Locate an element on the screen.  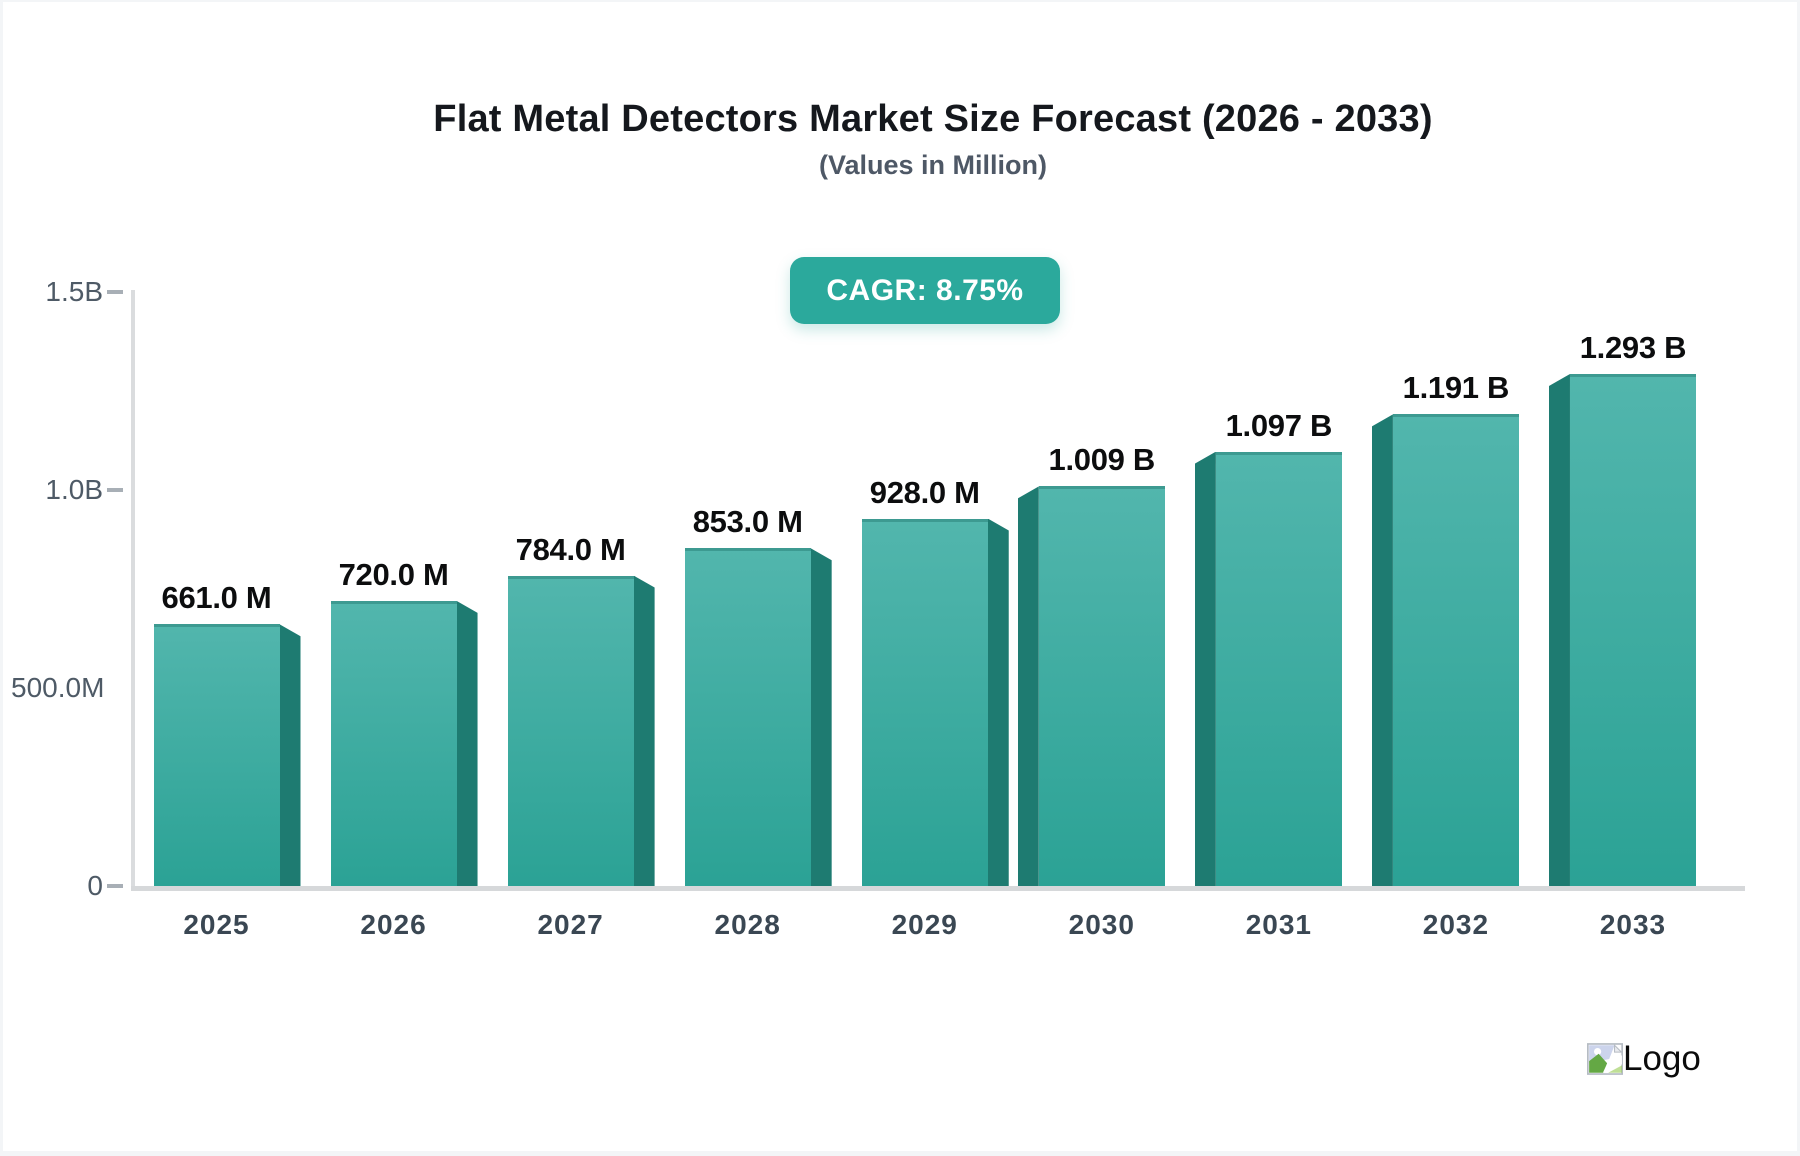
y-axis-label: 1.5B is located at coordinates (74, 291).